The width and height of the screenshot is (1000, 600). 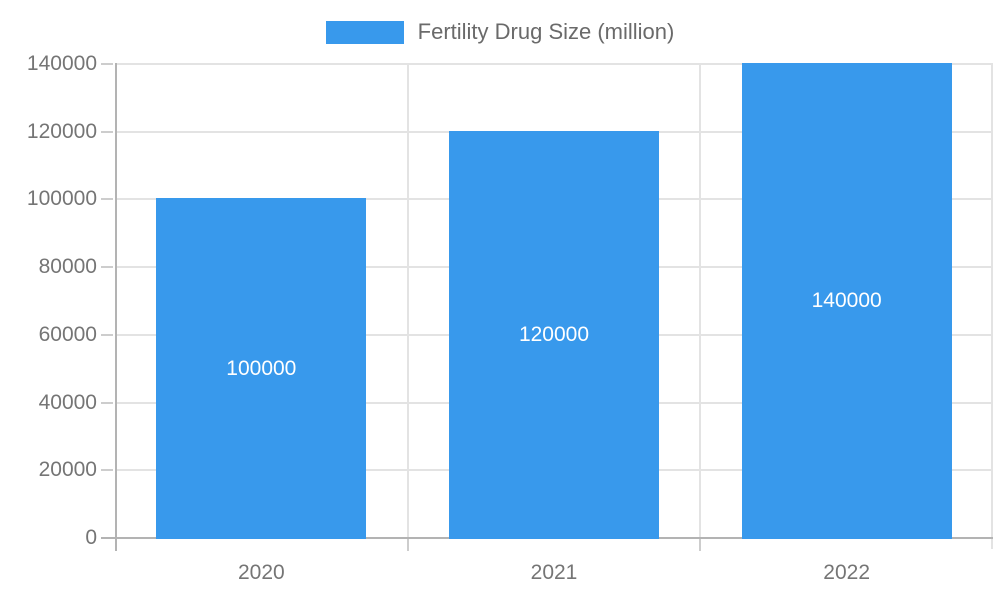 I want to click on y-axis-line, so click(x=116, y=307).